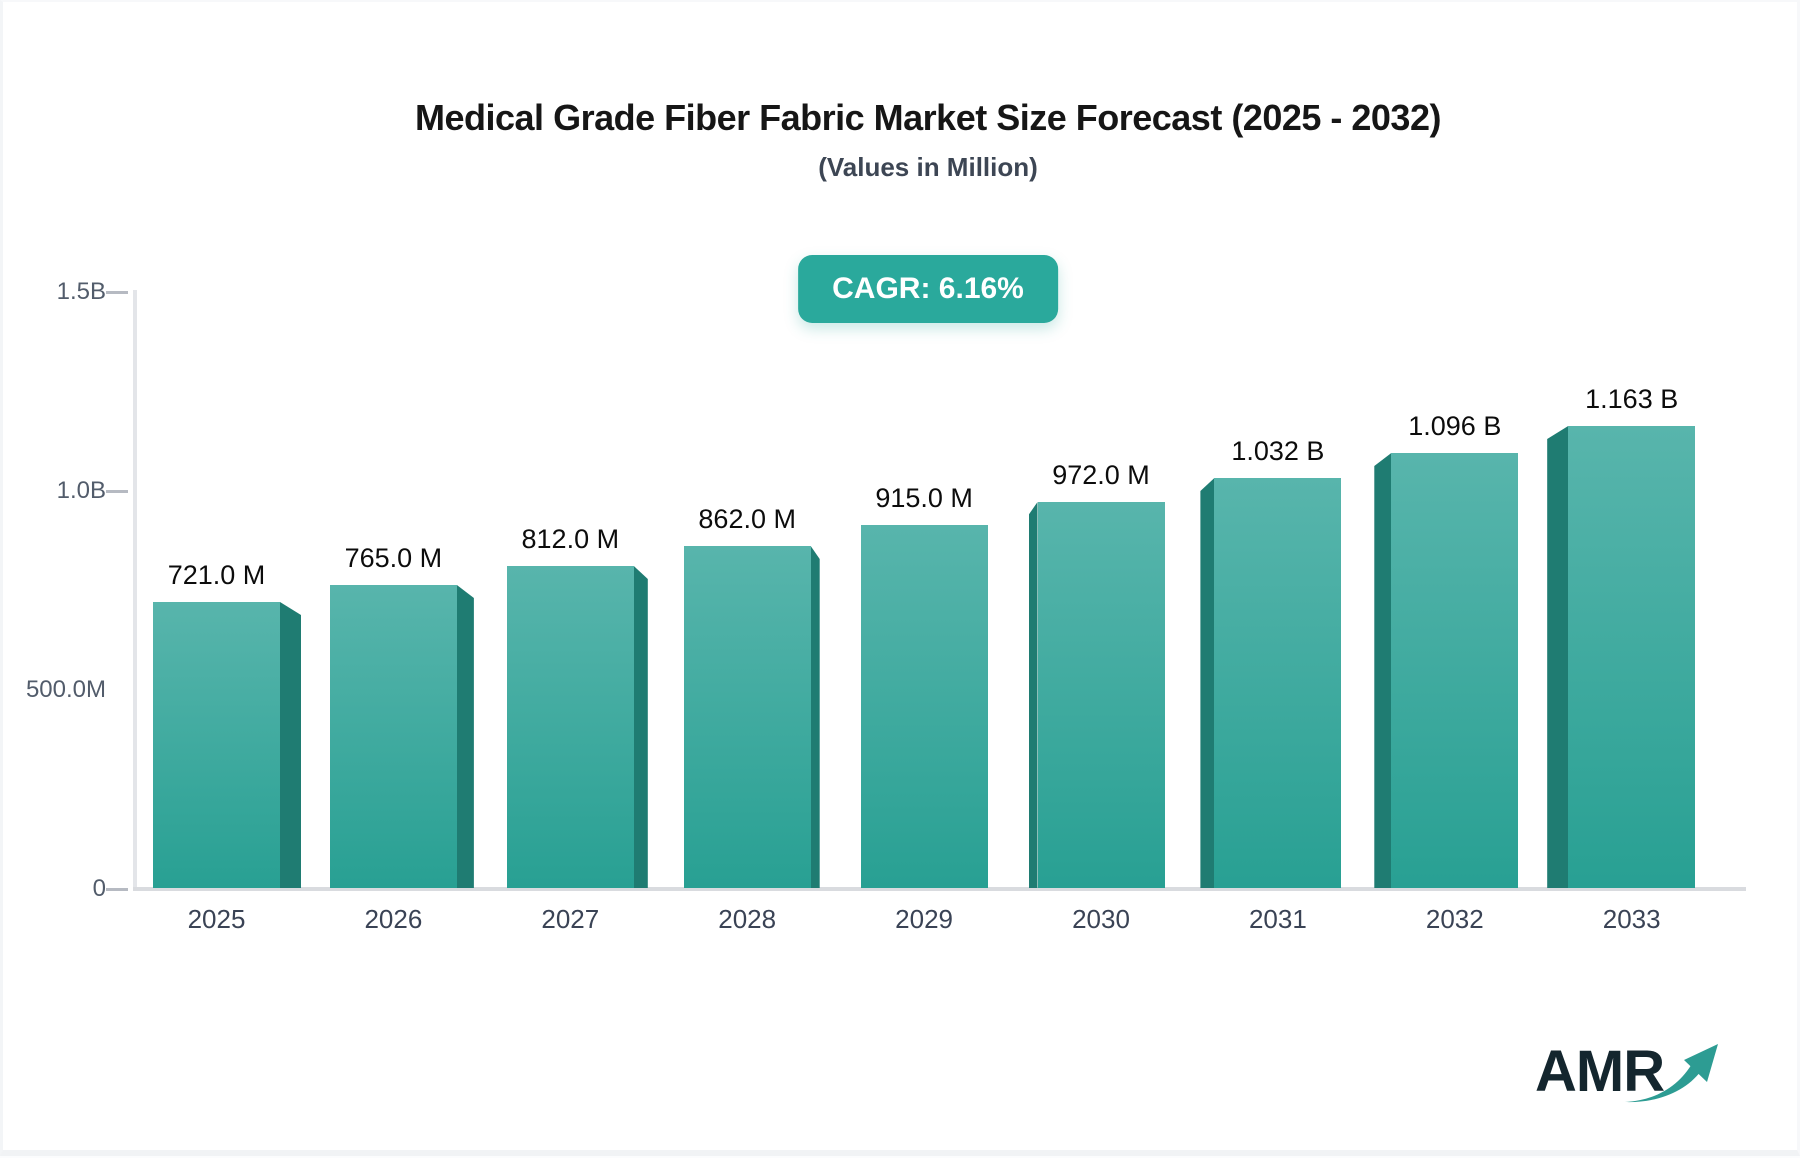  I want to click on bar-2029, so click(924, 706).